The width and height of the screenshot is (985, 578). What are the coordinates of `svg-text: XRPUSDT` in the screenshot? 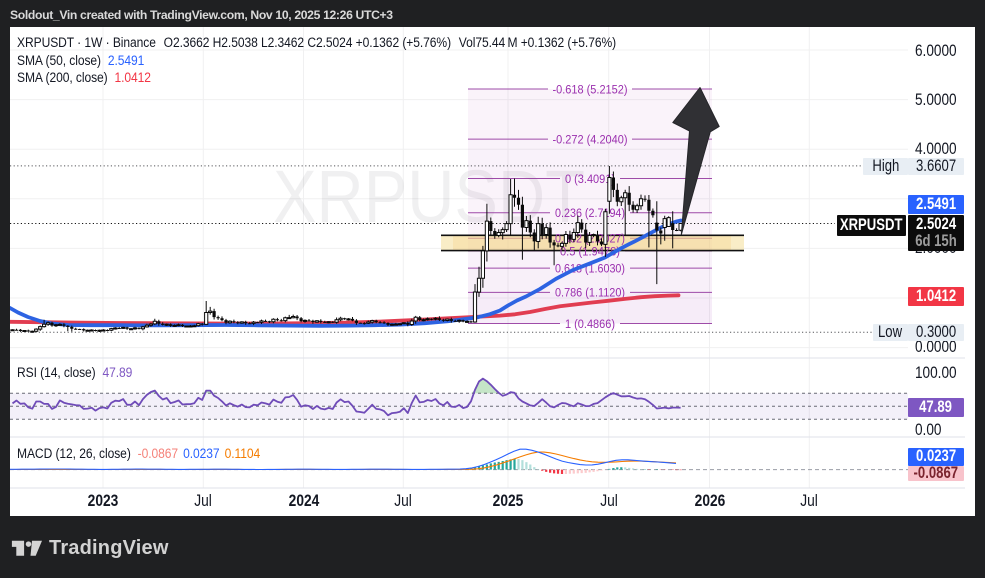 It's located at (429, 196).